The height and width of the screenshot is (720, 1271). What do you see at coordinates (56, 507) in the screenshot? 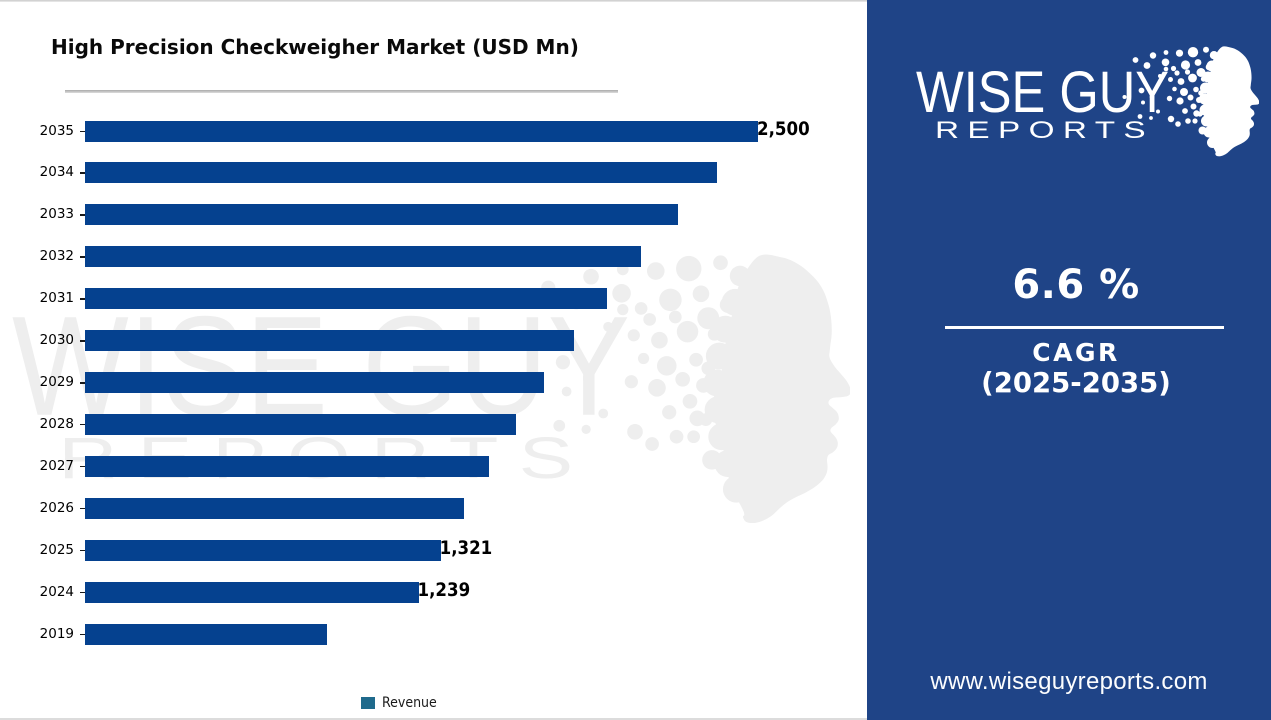
I see `y-tick-label-2026: 2026` at bounding box center [56, 507].